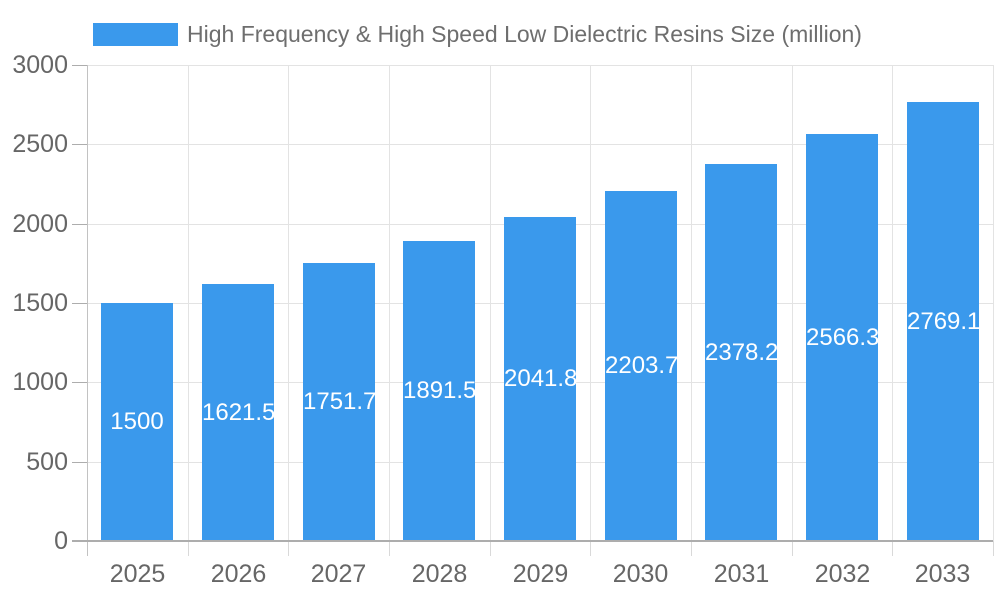  Describe the element at coordinates (942, 574) in the screenshot. I see `x-tick-label: 2033` at that location.